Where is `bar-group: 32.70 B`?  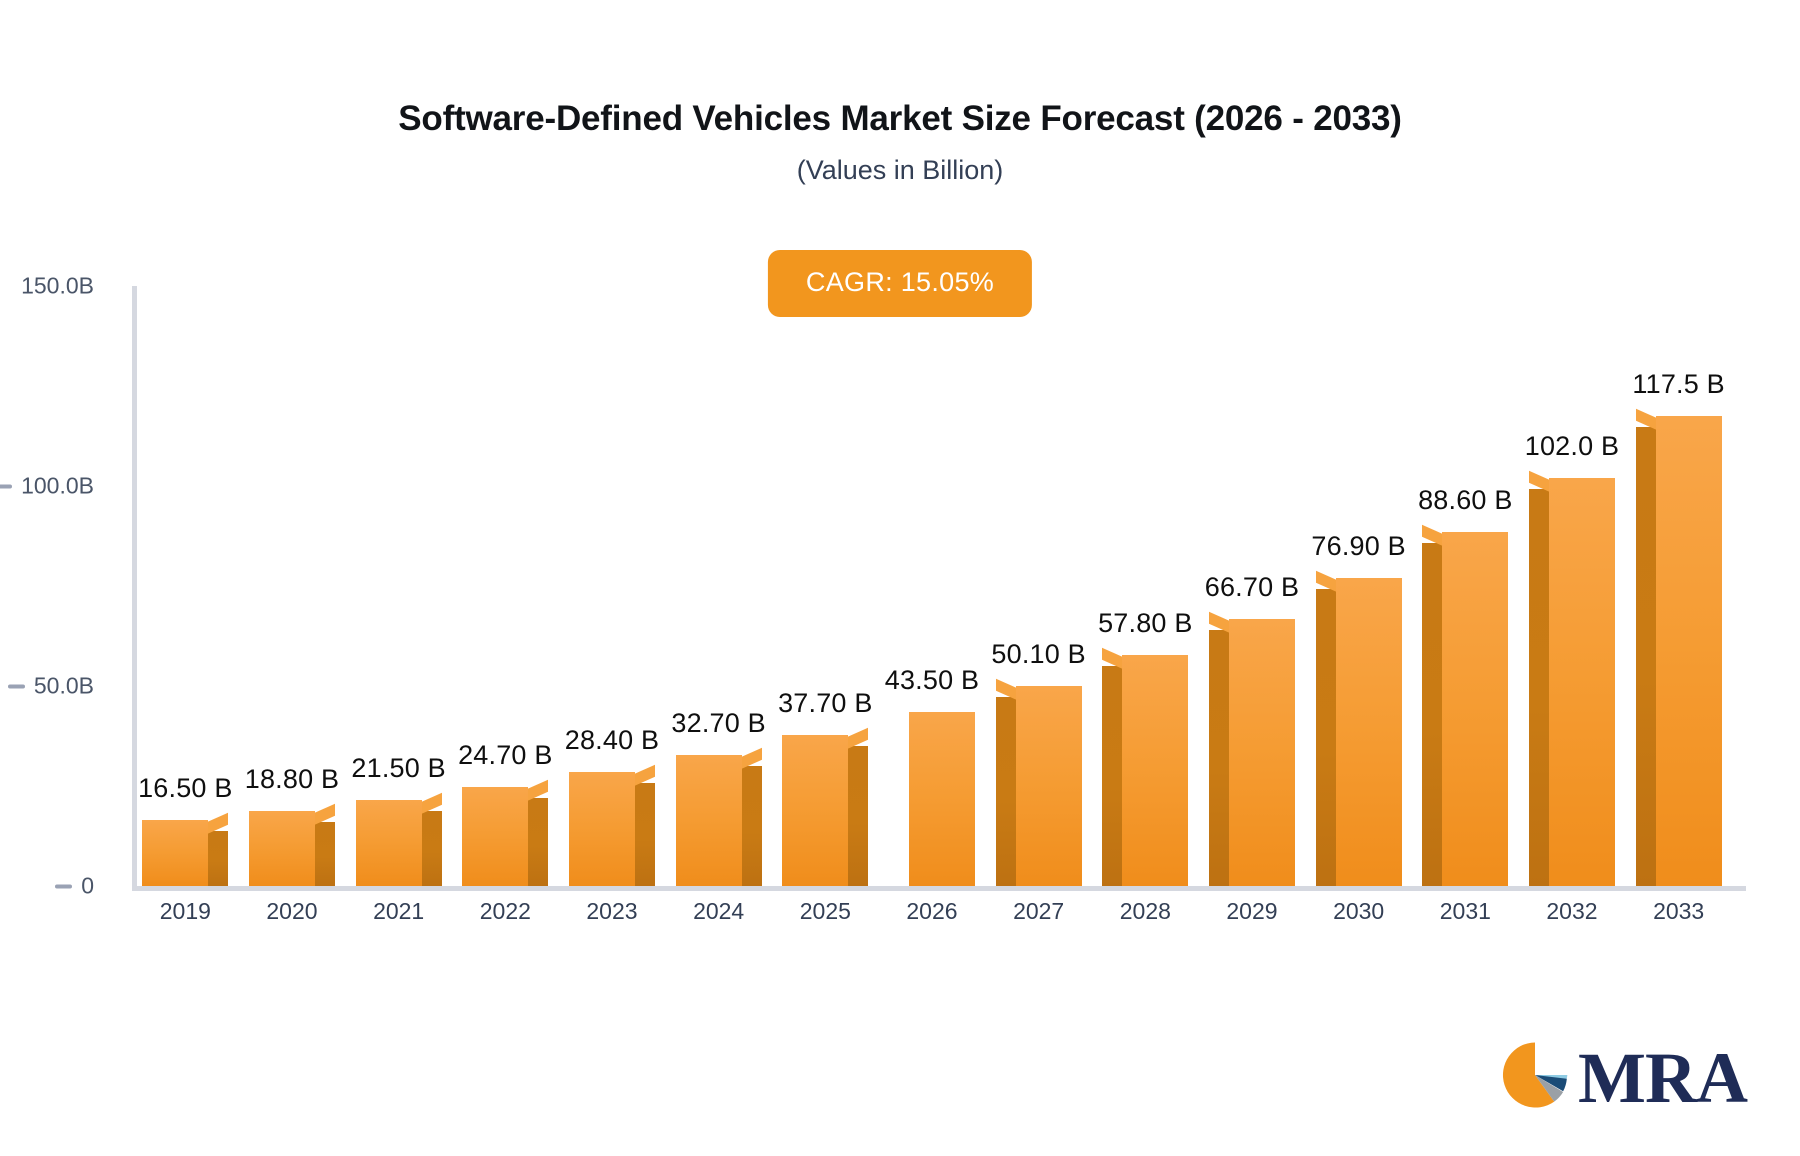 bar-group: 32.70 B is located at coordinates (718, 586).